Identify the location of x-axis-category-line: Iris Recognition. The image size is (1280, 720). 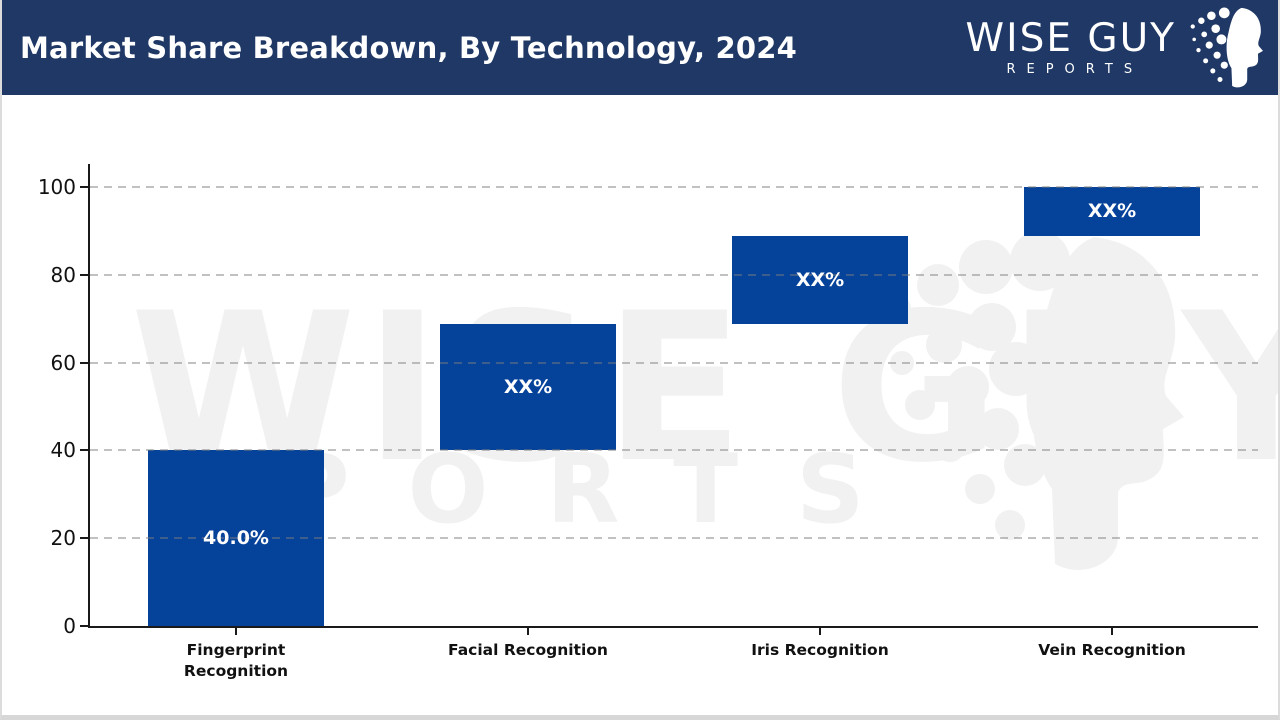
(820, 650).